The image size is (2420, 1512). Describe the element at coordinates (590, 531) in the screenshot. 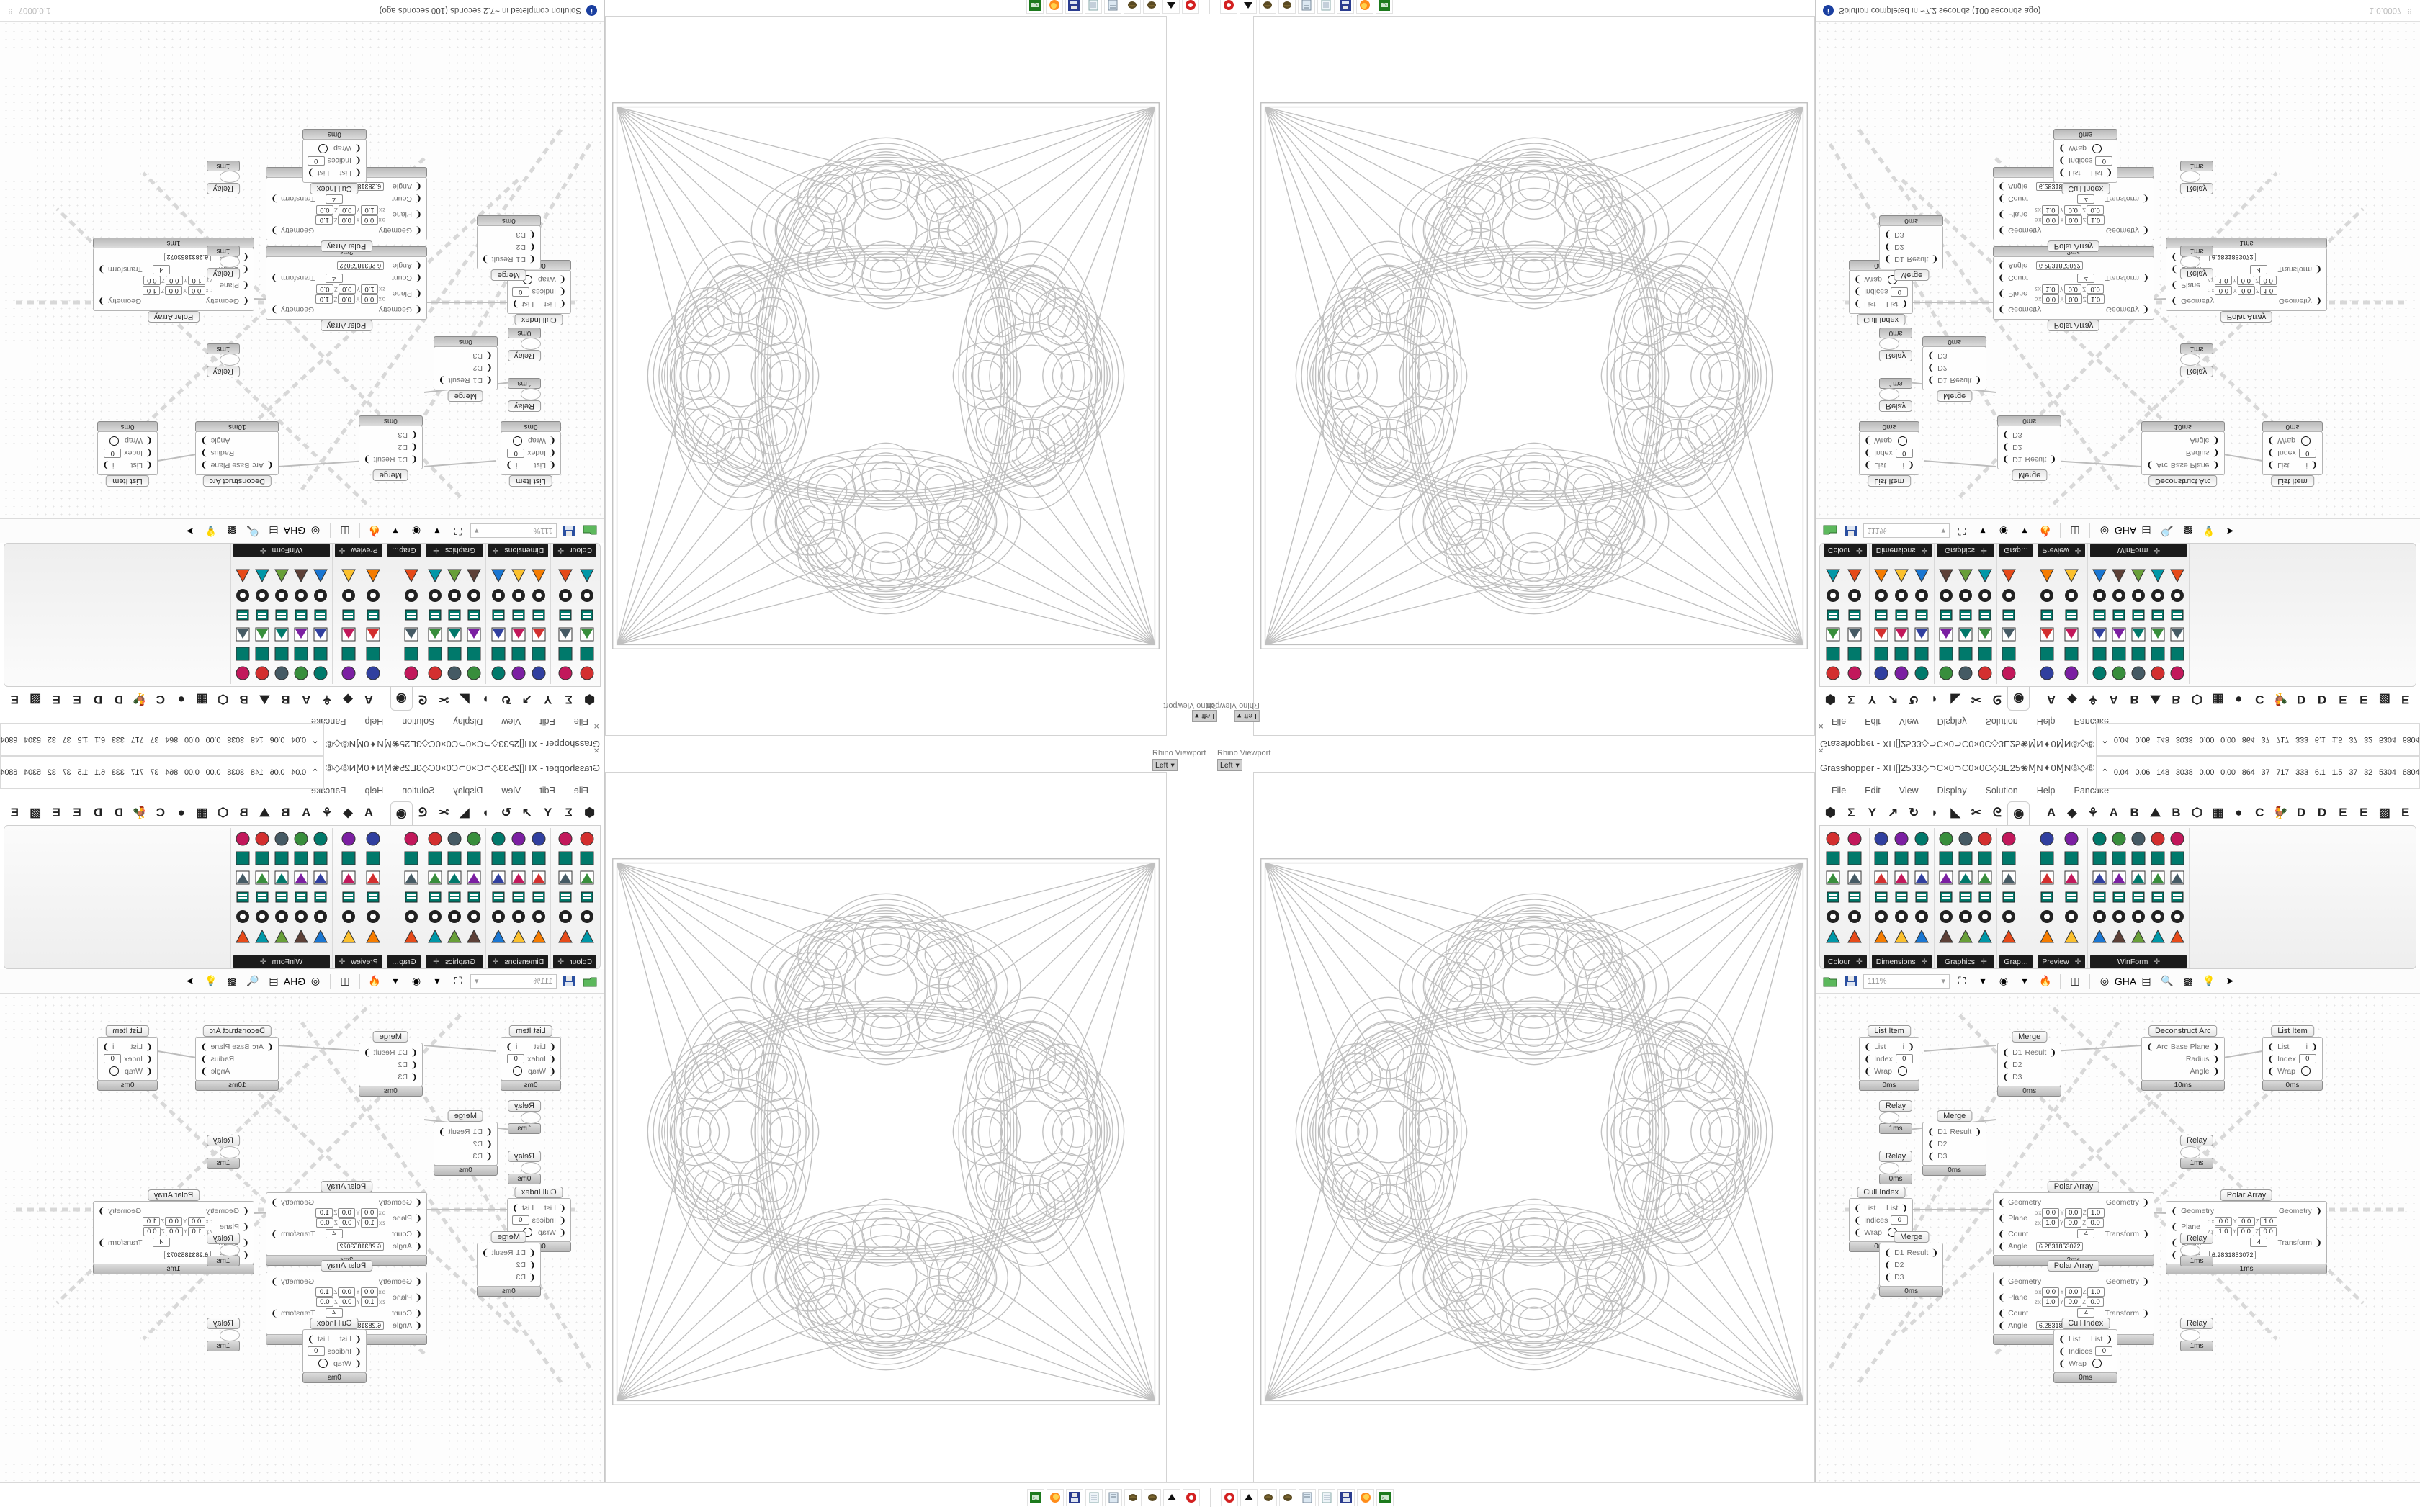

I see `open-folder-icon` at that location.